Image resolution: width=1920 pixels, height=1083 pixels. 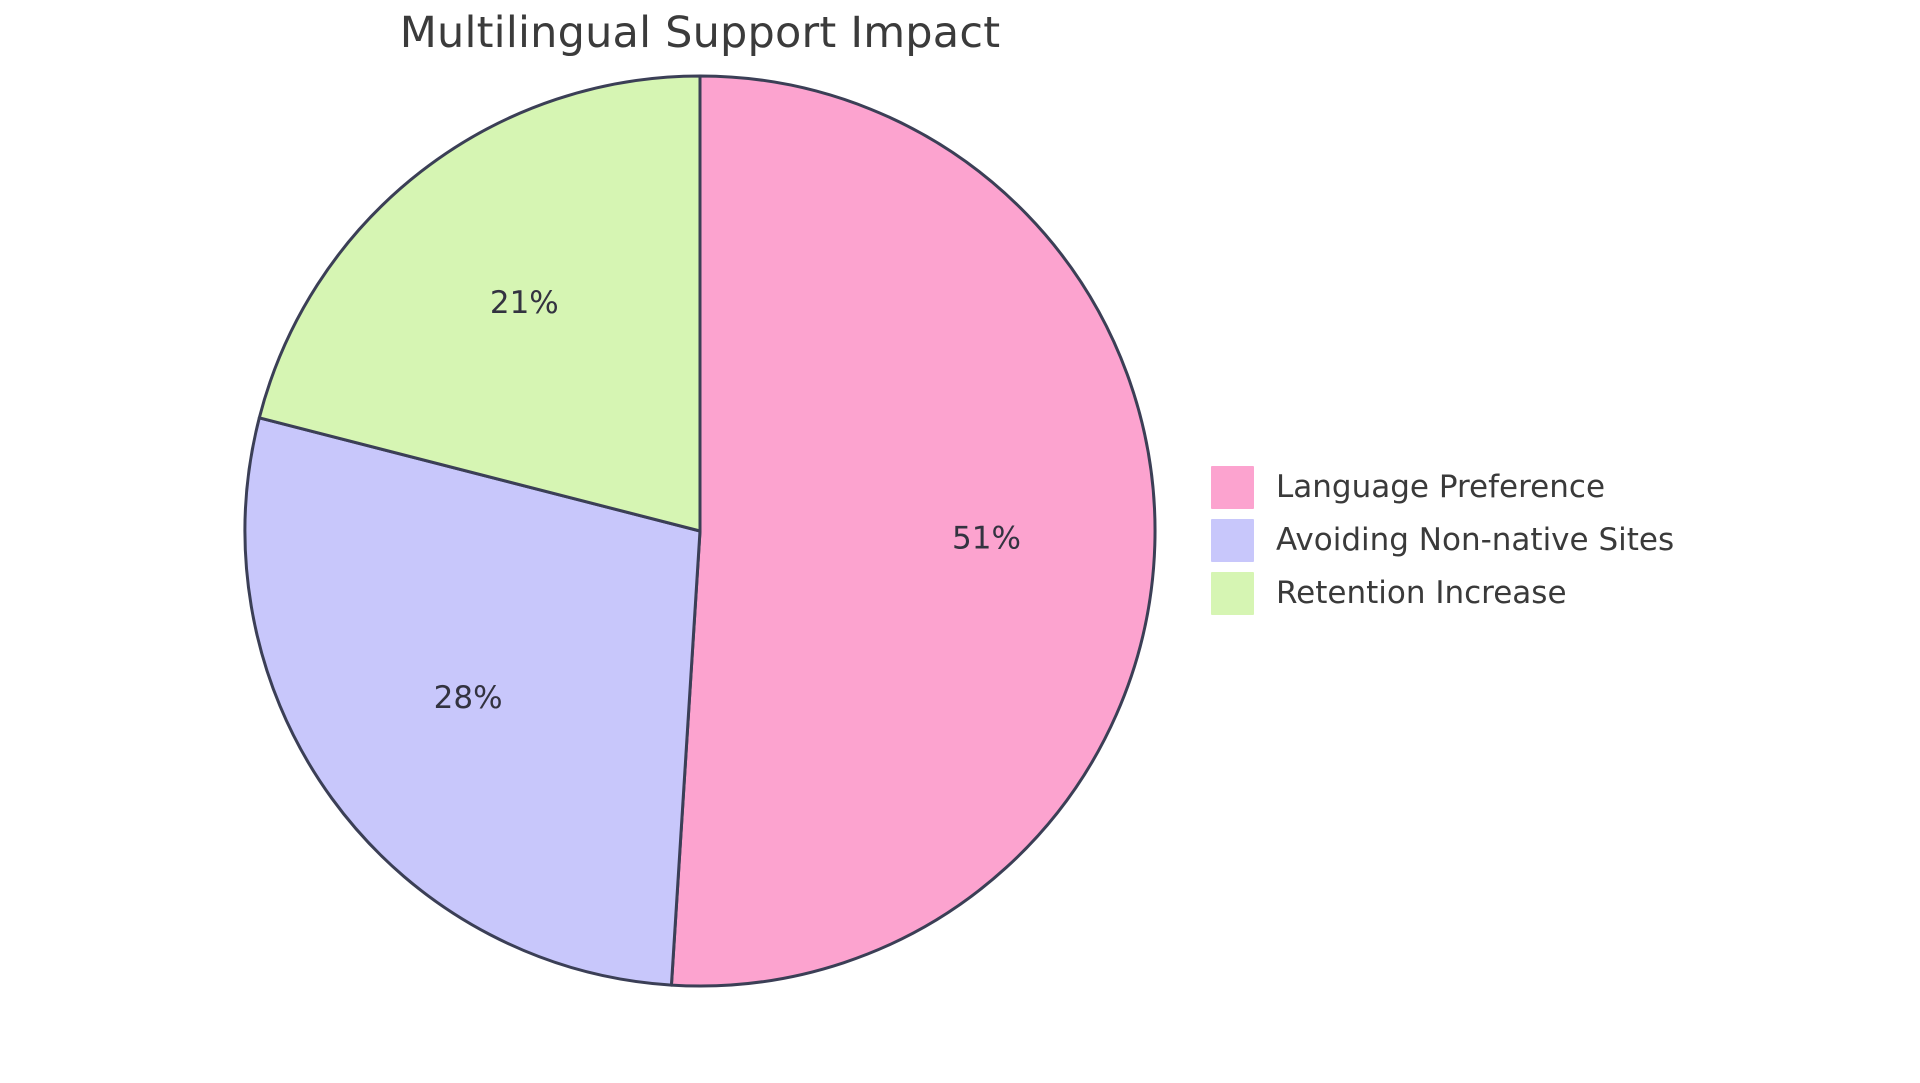 I want to click on page-title: Multilingual Support Impact, so click(x=700, y=33).